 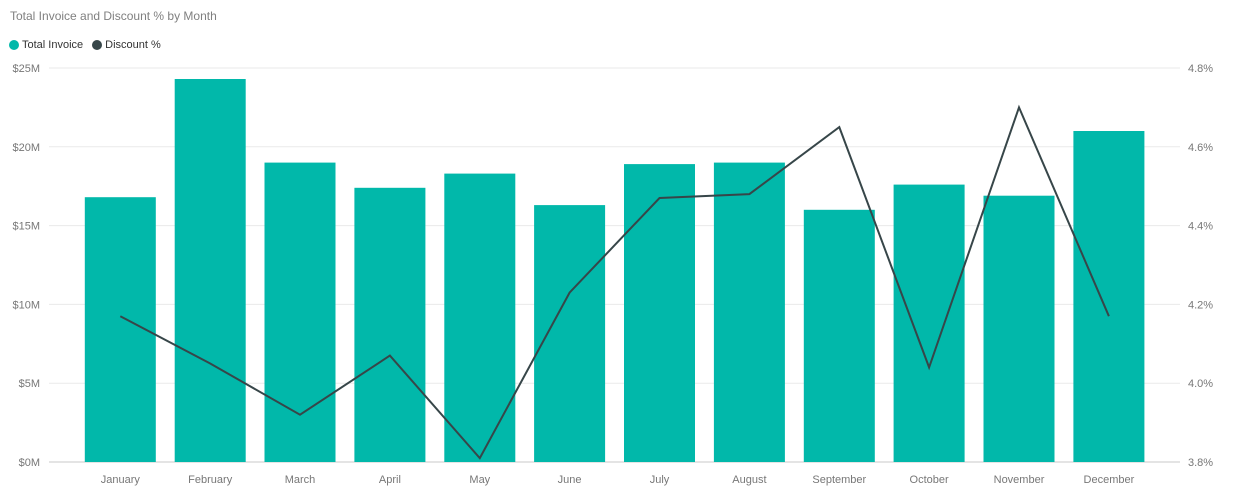 I want to click on legend-label-discount: Discount %, so click(x=133, y=45).